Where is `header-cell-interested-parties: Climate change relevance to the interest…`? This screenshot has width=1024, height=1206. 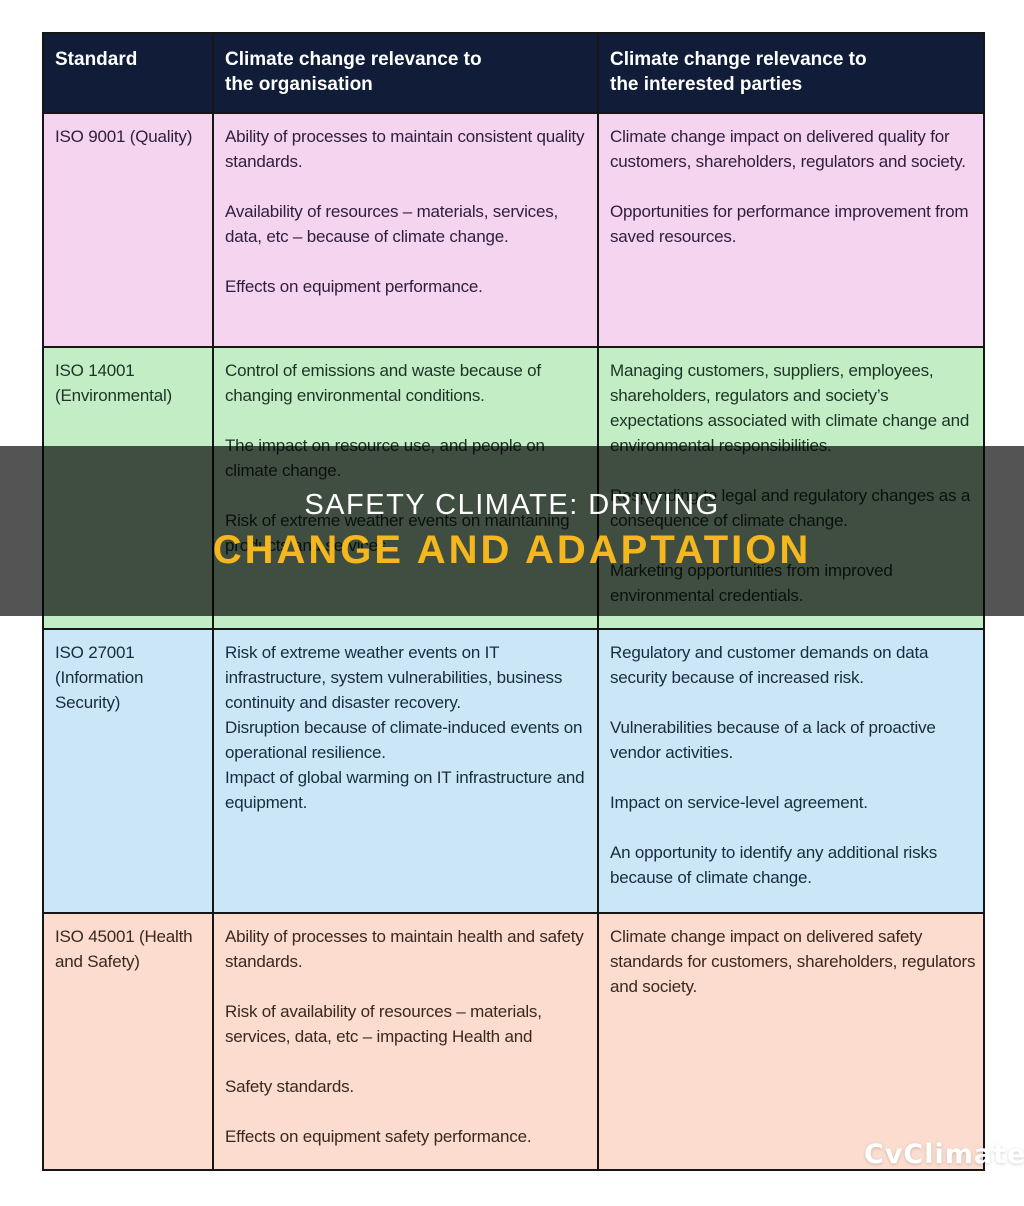
header-cell-interested-parties: Climate change relevance to the interest… is located at coordinates (791, 73).